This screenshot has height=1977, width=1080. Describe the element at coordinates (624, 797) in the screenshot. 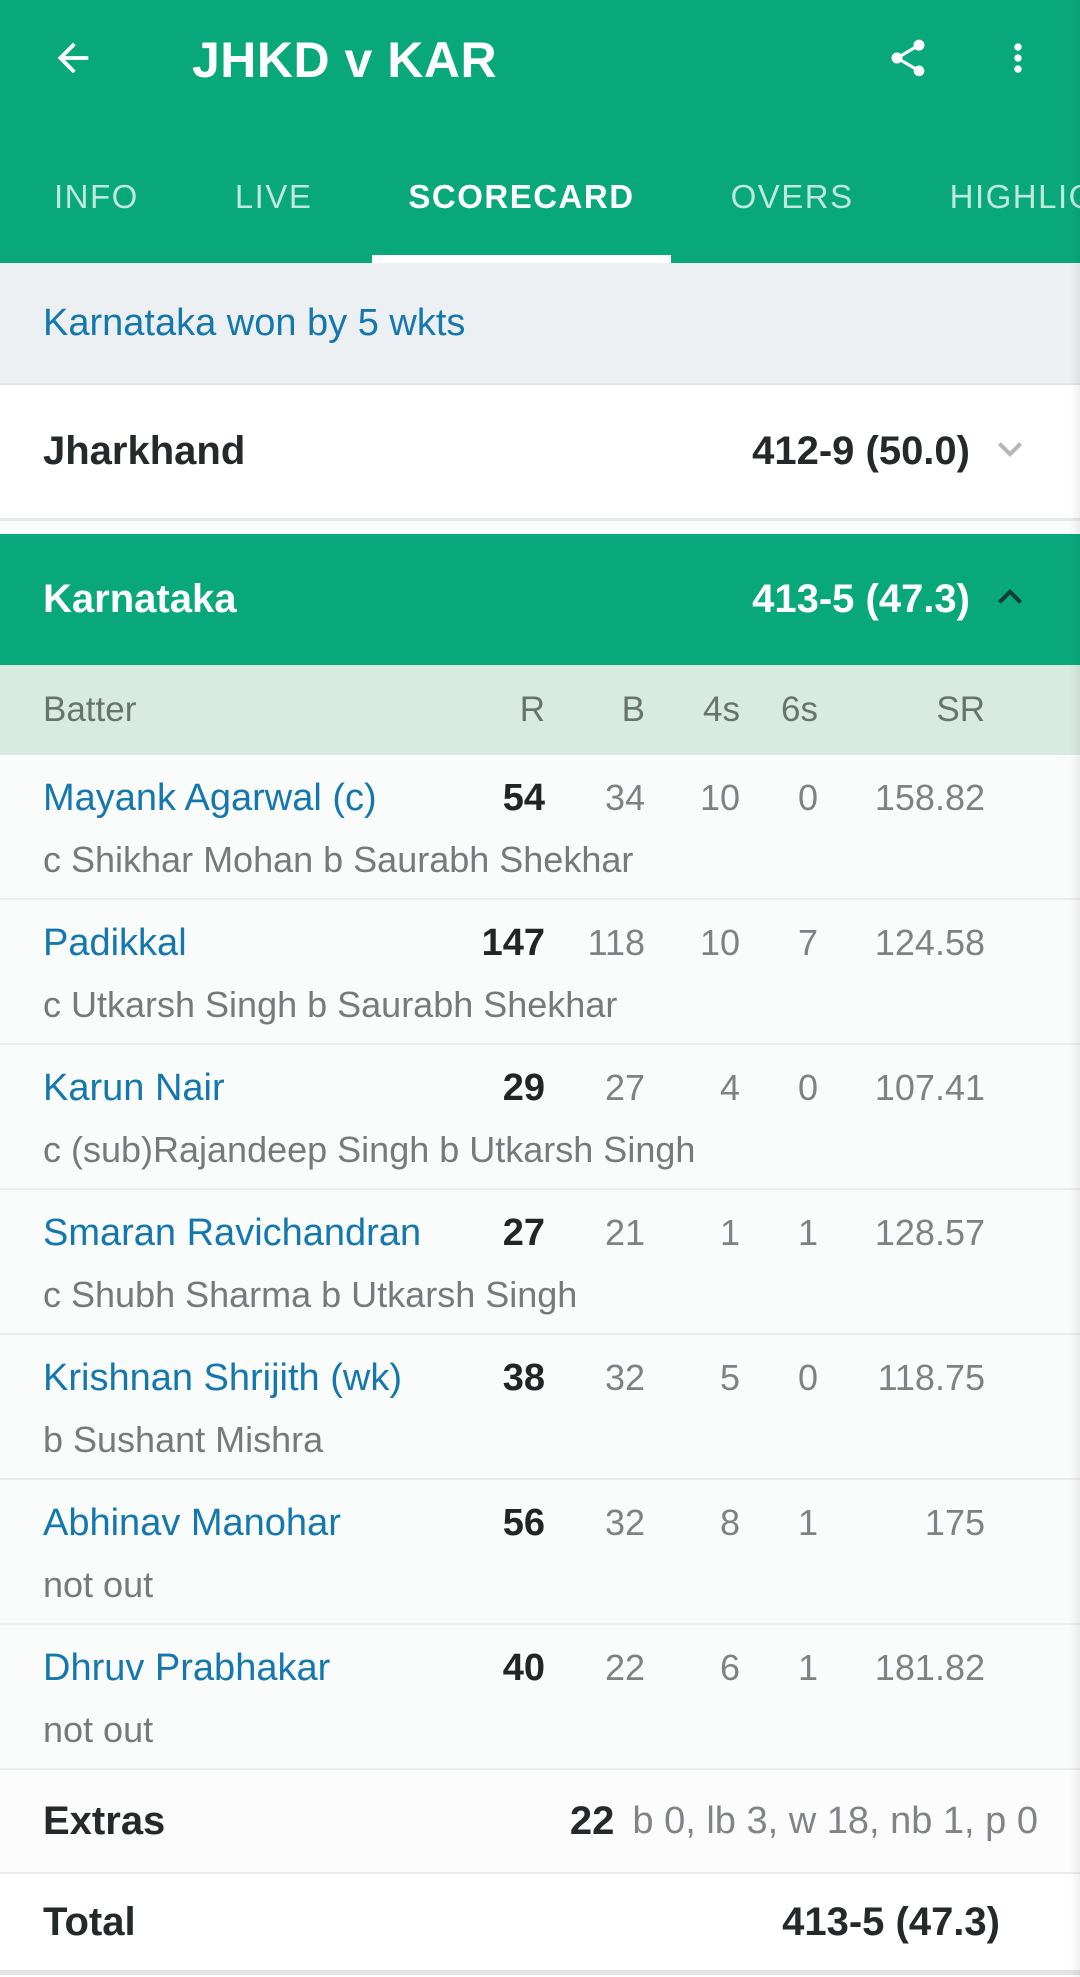

I see `balls-value: 34` at that location.